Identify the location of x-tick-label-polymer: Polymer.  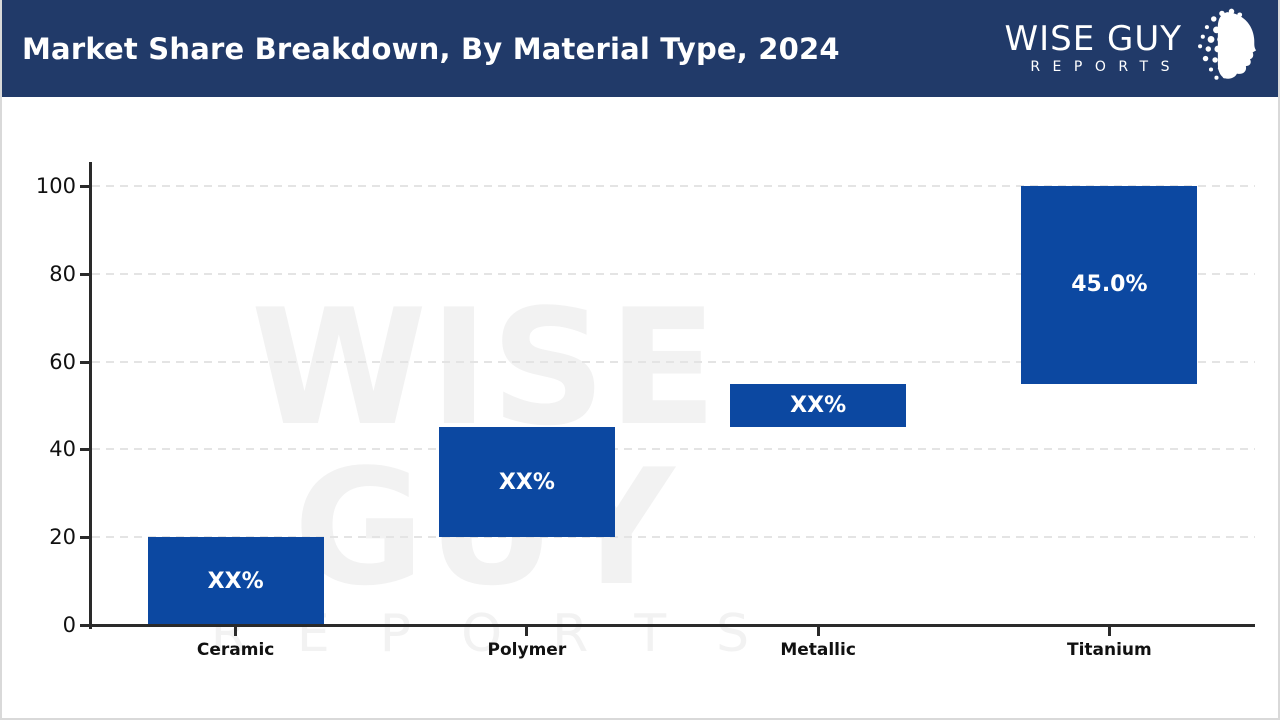
(527, 650).